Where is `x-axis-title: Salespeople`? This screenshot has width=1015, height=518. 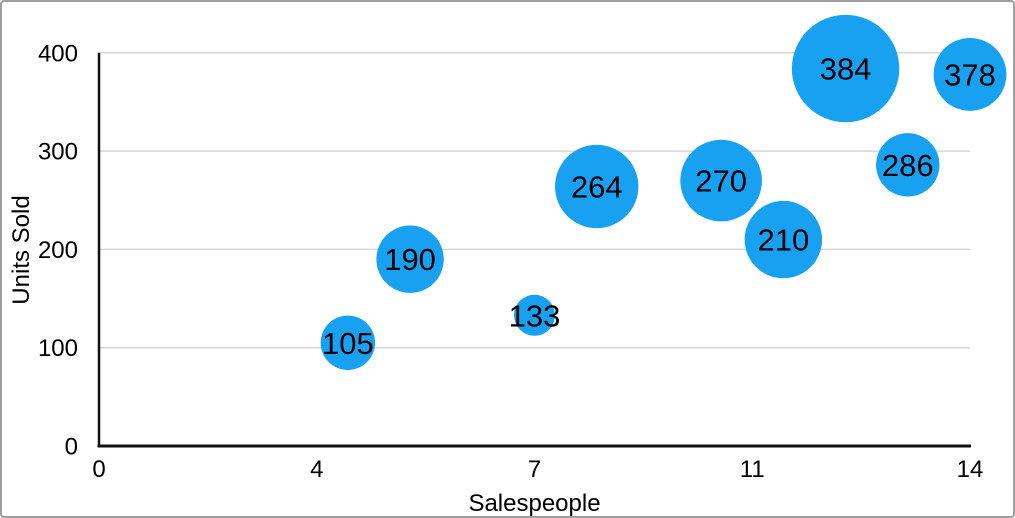
x-axis-title: Salespeople is located at coordinates (534, 503).